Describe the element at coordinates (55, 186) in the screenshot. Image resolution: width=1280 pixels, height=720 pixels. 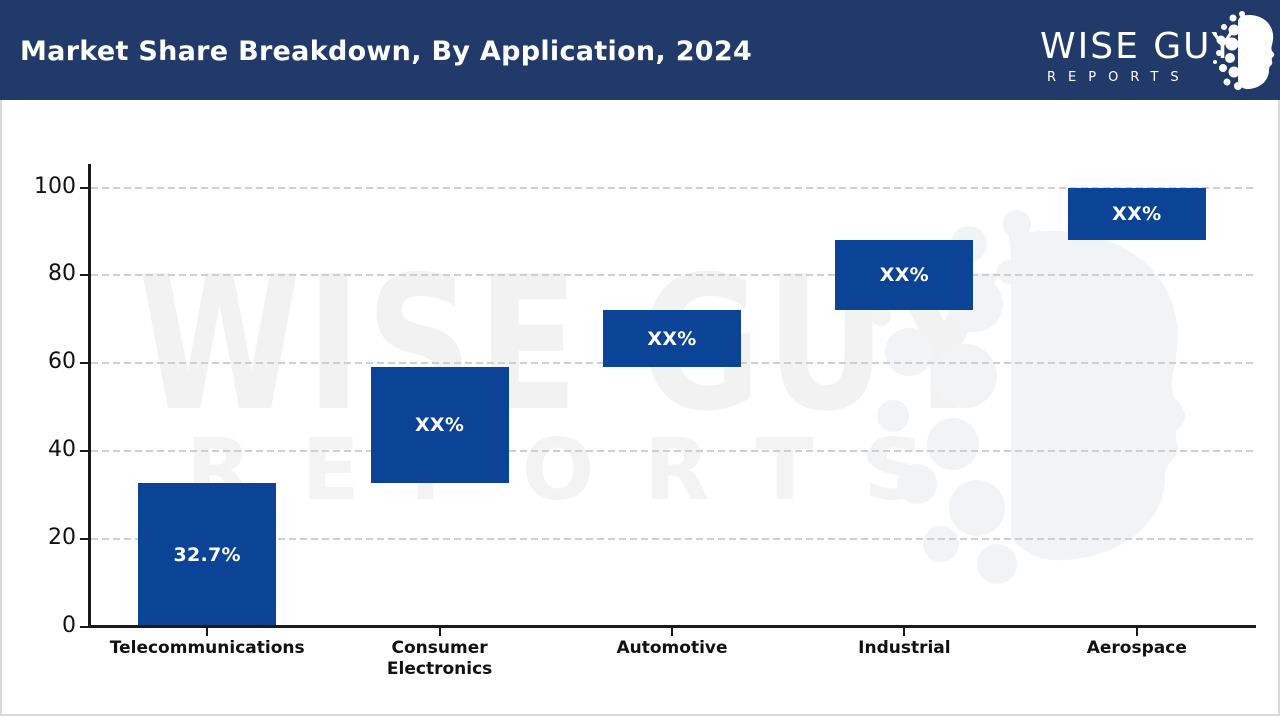
I see `y-tick-label: 100` at that location.